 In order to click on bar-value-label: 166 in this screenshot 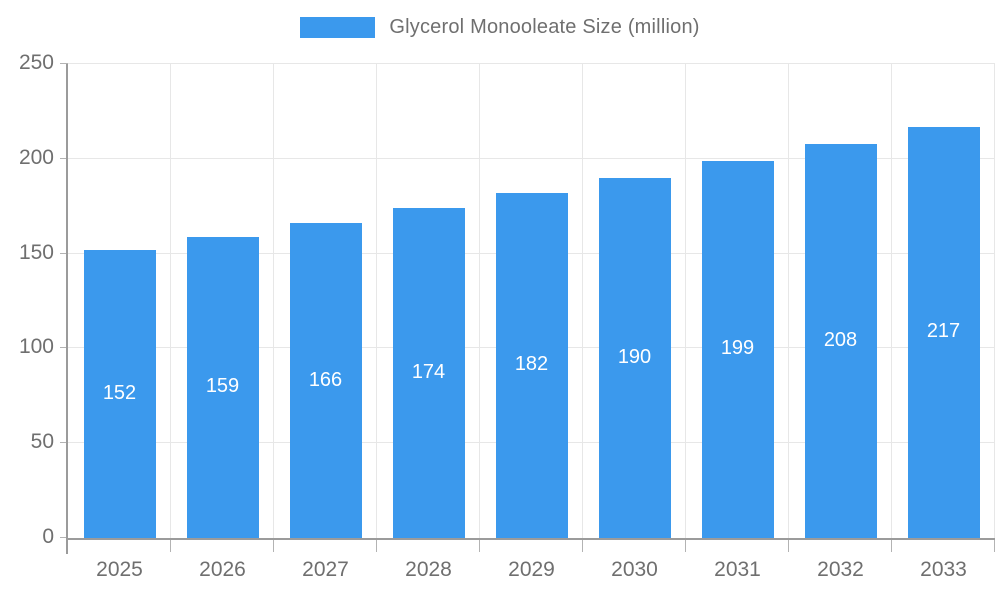, I will do `click(325, 379)`.